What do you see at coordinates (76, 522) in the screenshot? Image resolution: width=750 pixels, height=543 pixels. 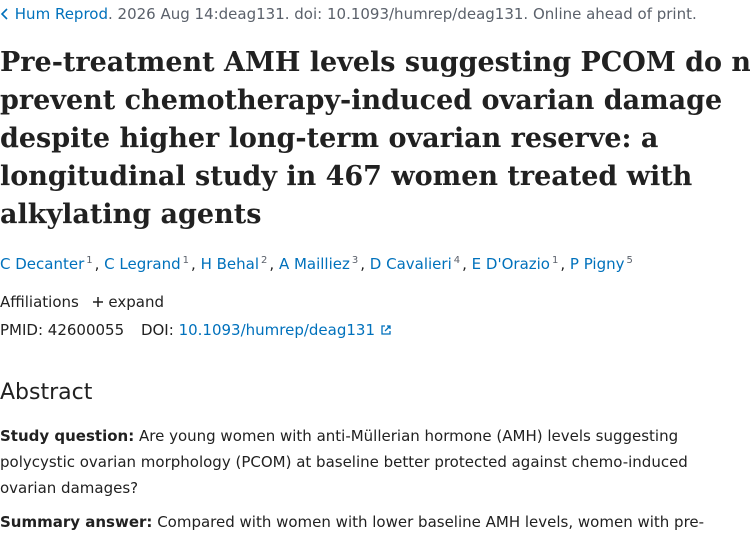 I see `section-label: Summary answer:` at bounding box center [76, 522].